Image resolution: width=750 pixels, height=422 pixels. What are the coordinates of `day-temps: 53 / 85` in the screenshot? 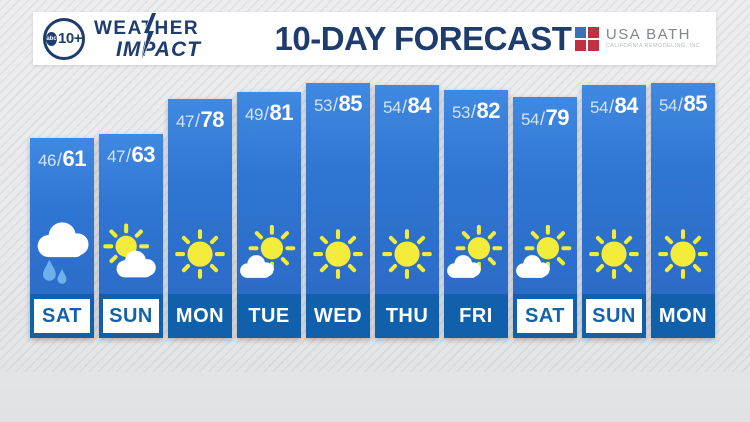 It's located at (338, 104).